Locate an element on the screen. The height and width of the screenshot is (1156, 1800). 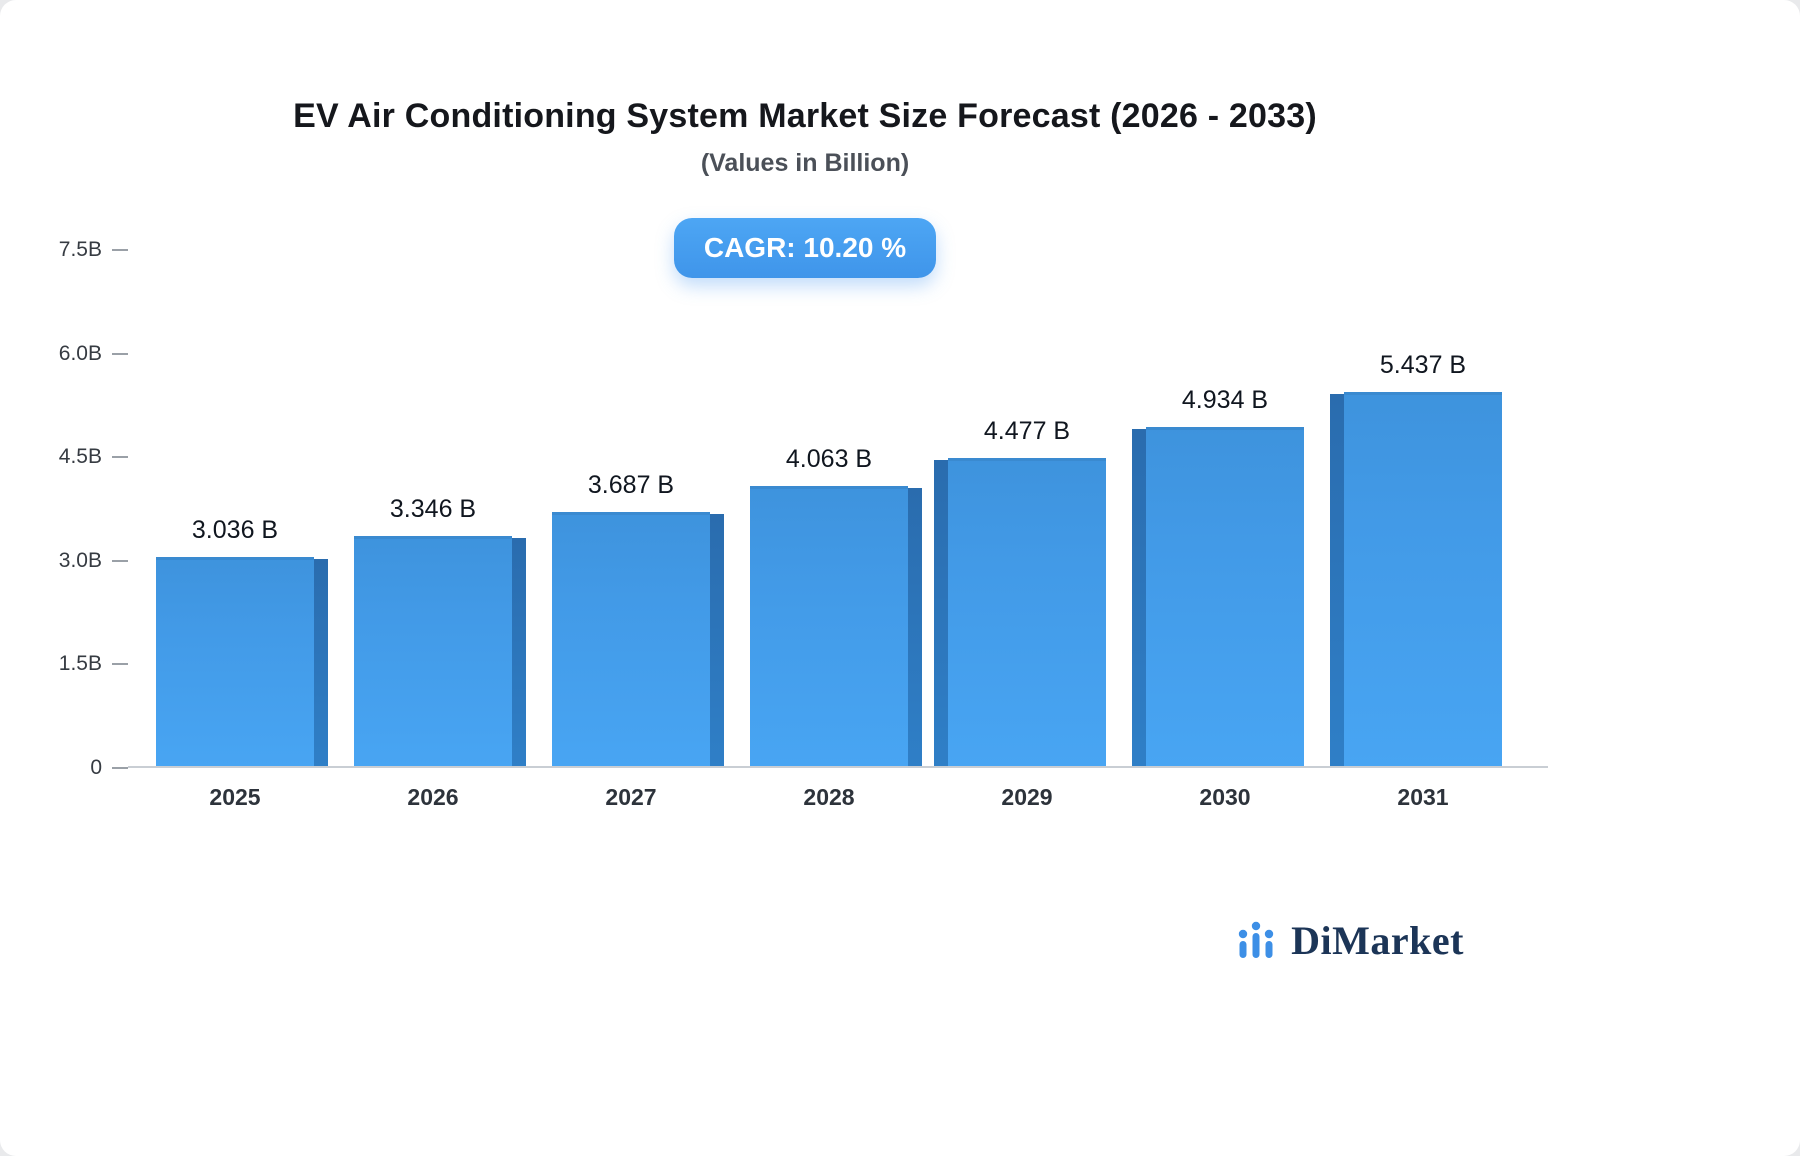
y-tick: 6.0B is located at coordinates (93, 354).